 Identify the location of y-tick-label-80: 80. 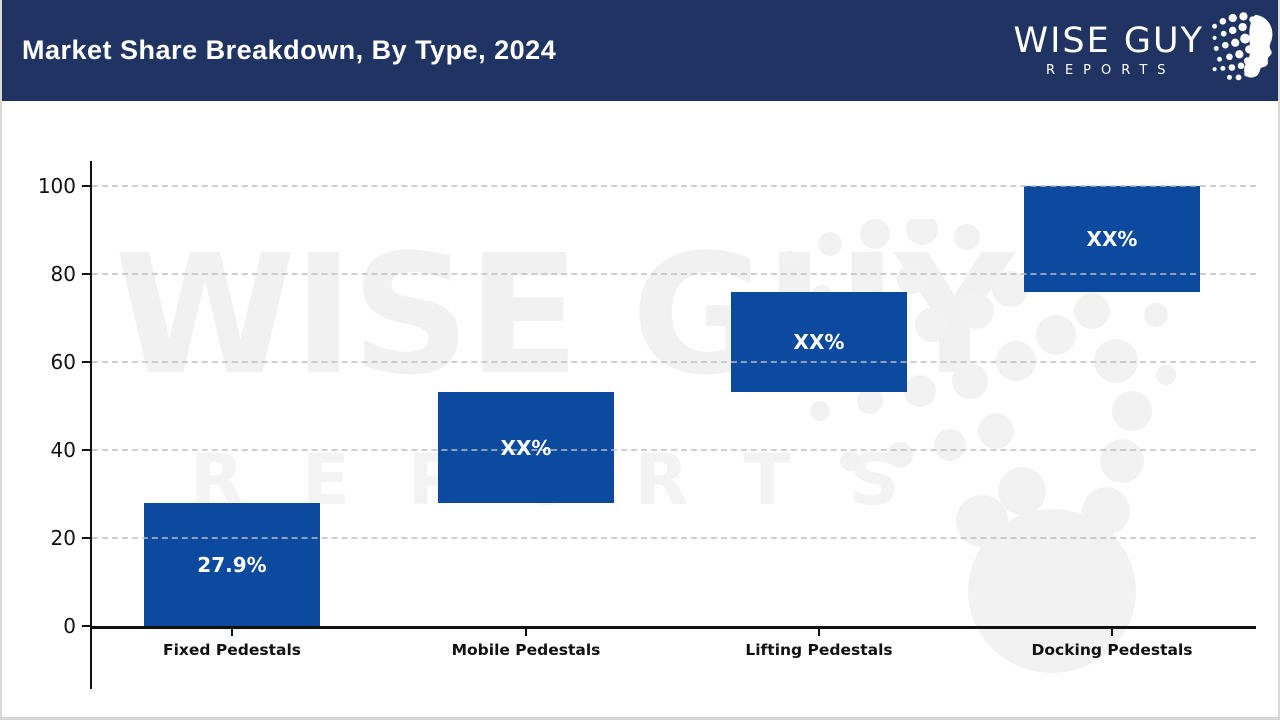
(63, 274).